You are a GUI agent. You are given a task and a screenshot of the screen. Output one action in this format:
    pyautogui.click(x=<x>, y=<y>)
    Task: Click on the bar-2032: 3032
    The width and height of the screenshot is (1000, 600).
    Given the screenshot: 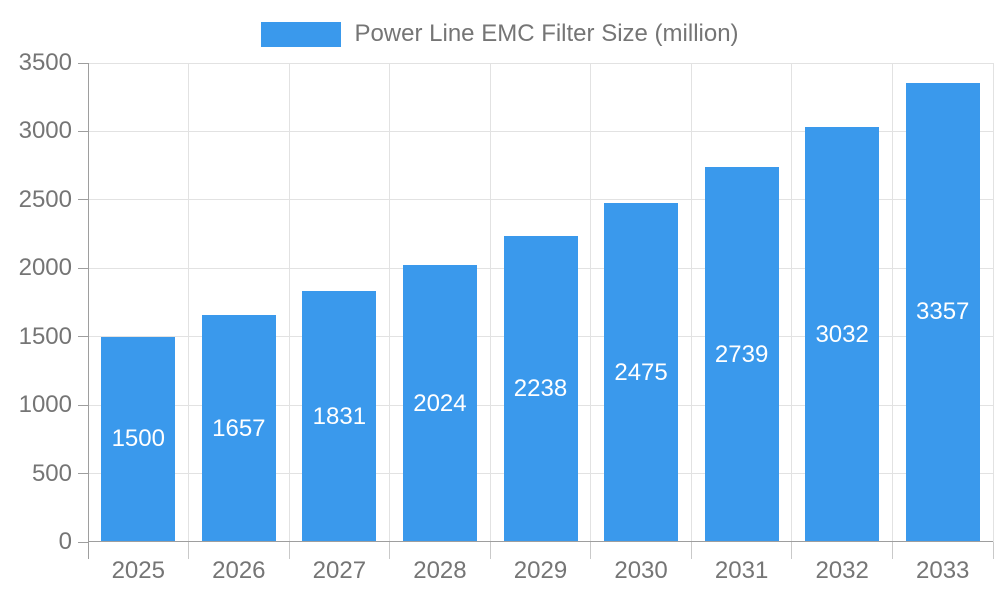 What is the action you would take?
    pyautogui.click(x=842, y=334)
    